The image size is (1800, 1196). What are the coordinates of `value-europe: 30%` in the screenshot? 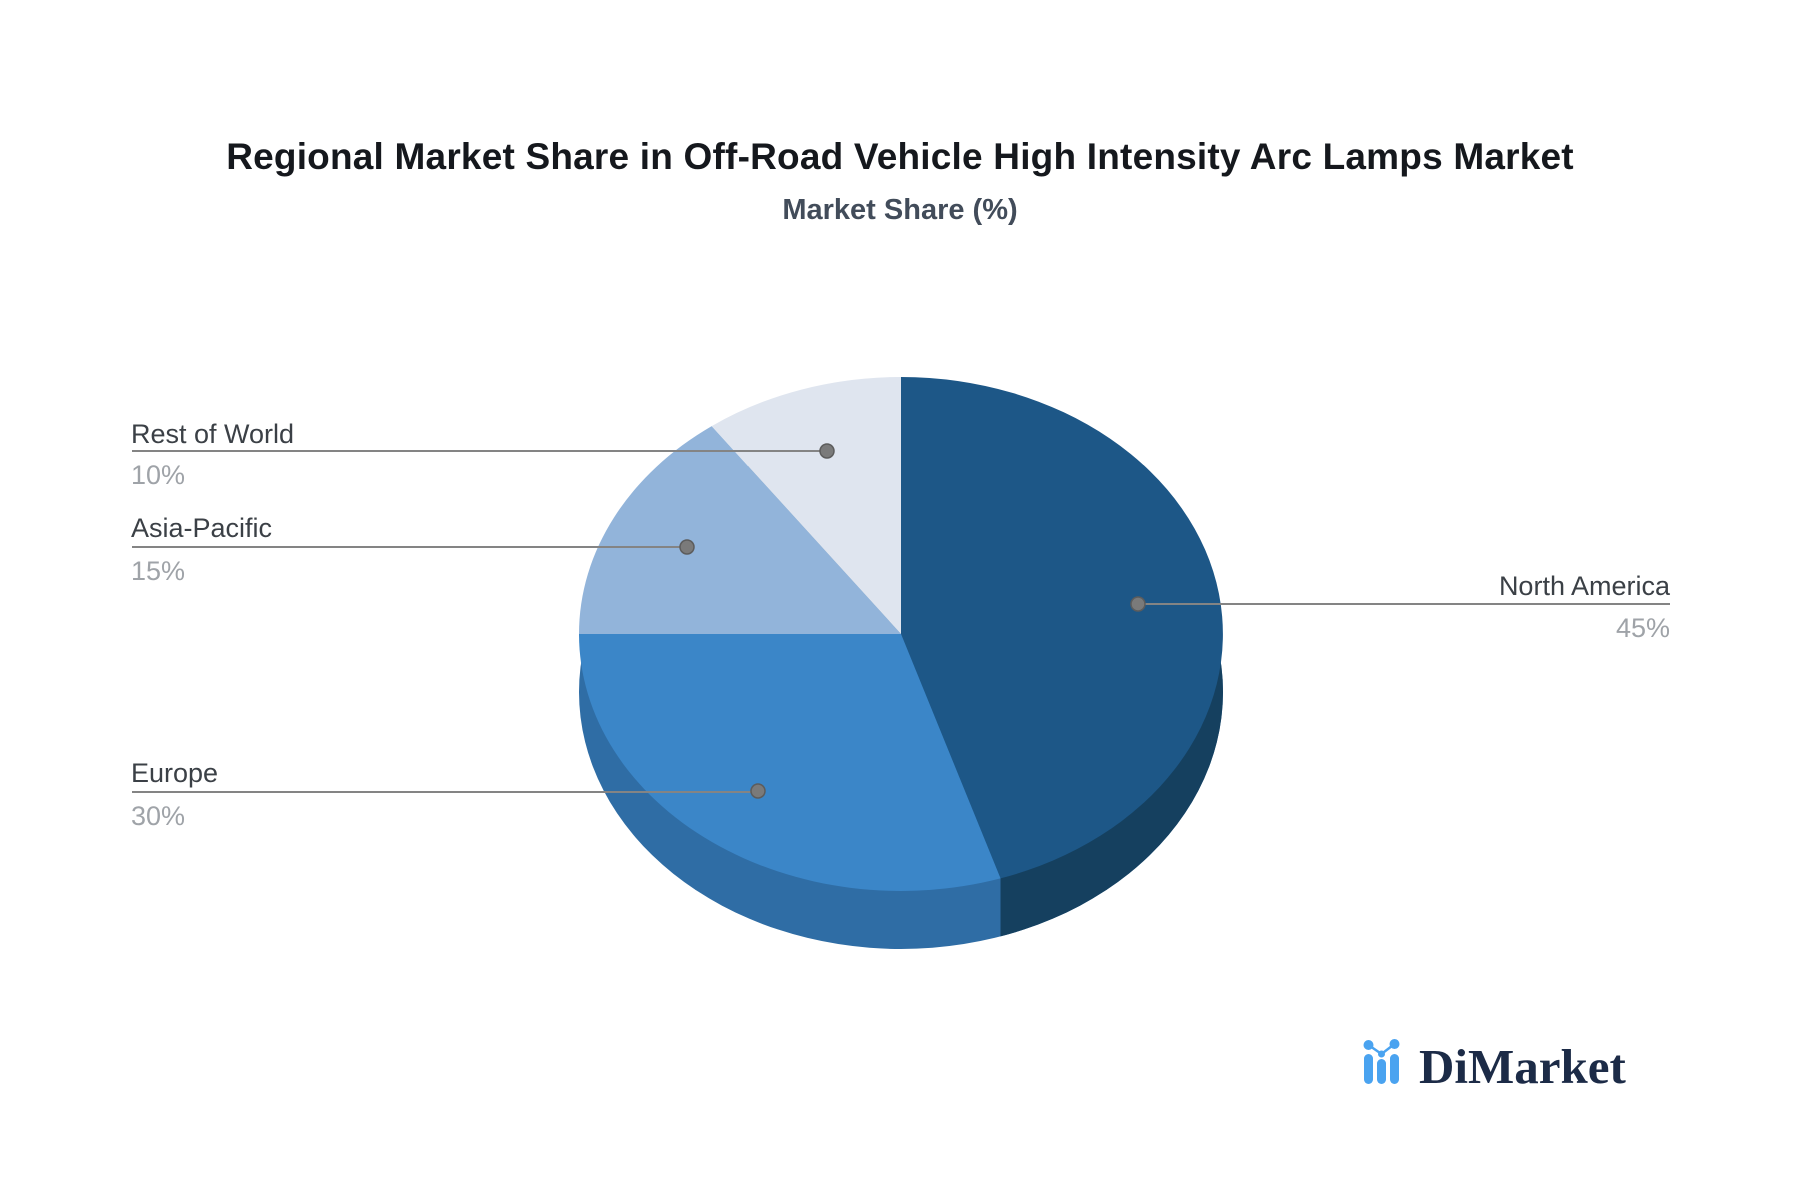 It's located at (158, 816).